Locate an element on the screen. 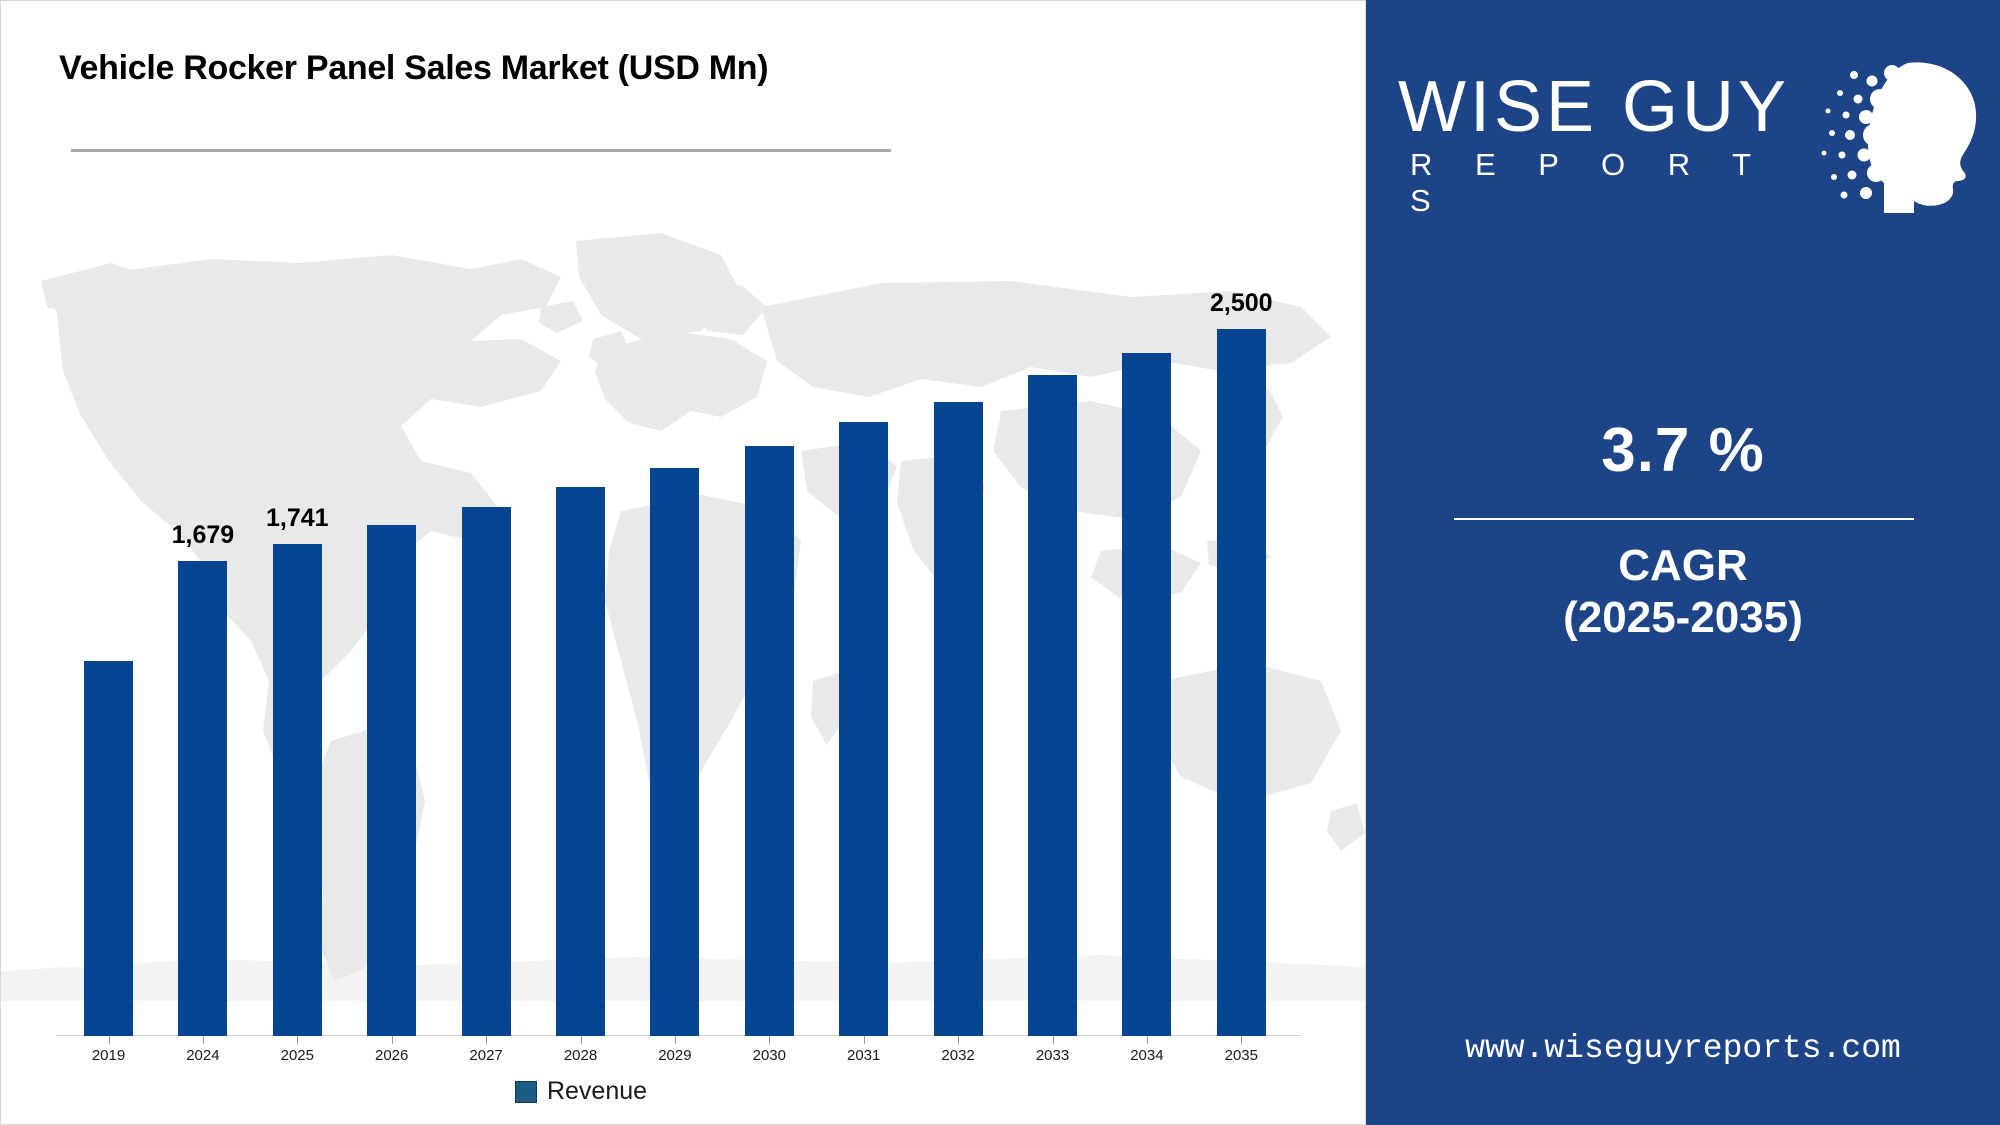 The width and height of the screenshot is (2000, 1125). brand-logo-text: WISE GUY R E P O R T S is located at coordinates (1608, 143).